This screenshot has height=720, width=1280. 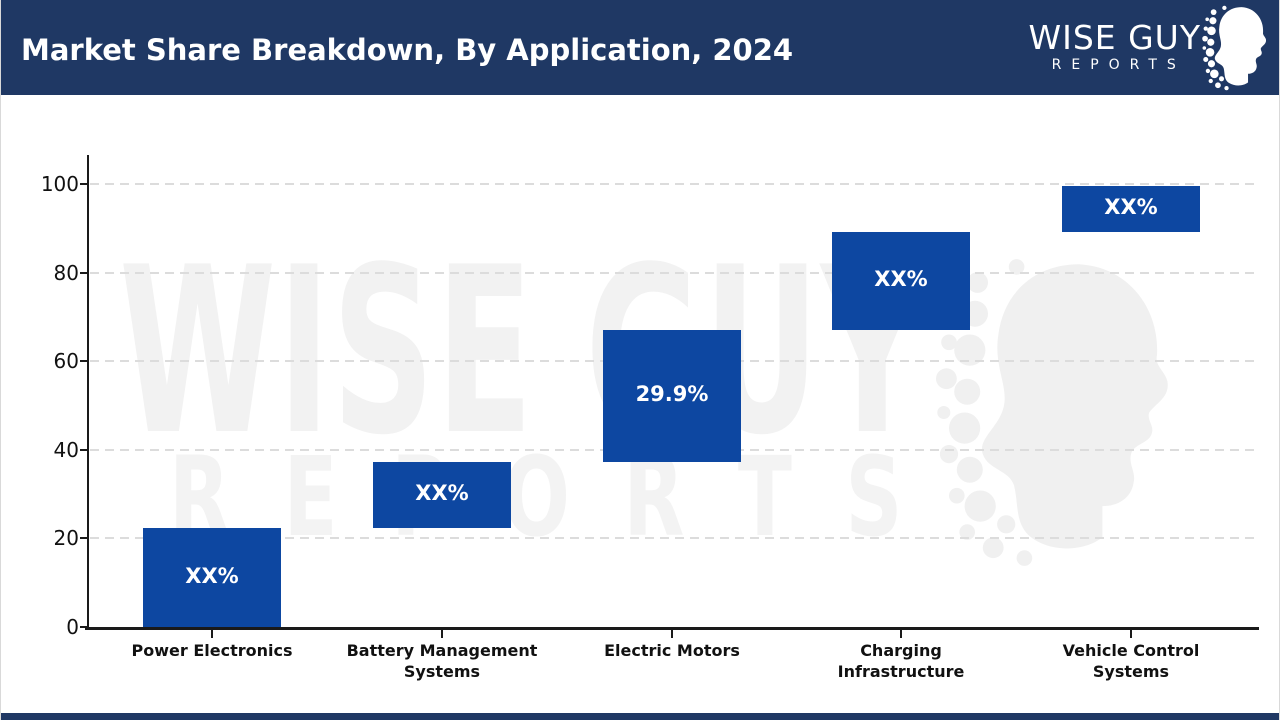 What do you see at coordinates (59, 184) in the screenshot?
I see `y-axis-tick-100: 100` at bounding box center [59, 184].